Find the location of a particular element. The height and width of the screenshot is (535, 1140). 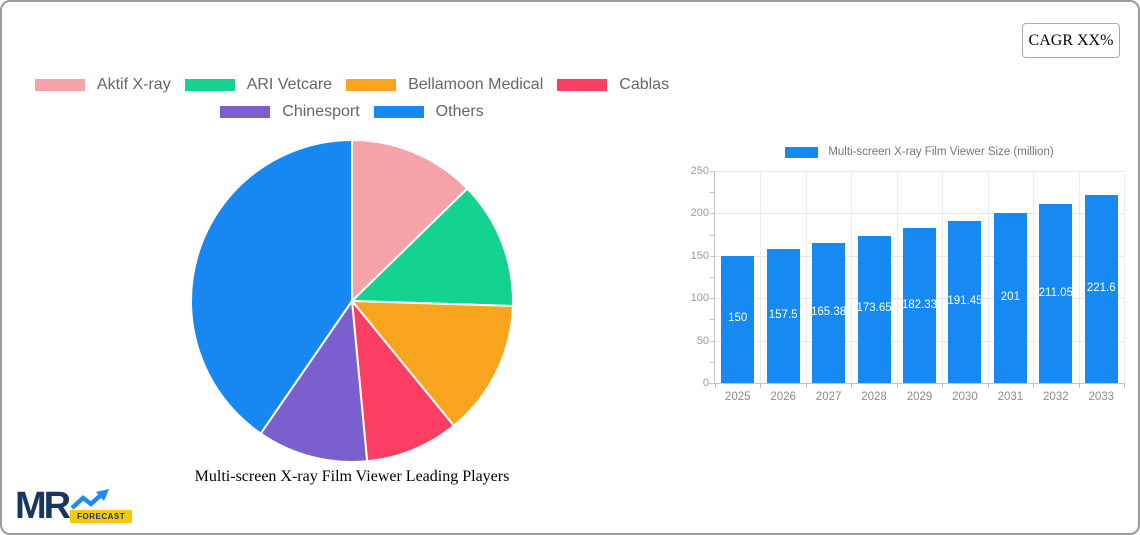

x-axis-label: 2027 is located at coordinates (828, 397).